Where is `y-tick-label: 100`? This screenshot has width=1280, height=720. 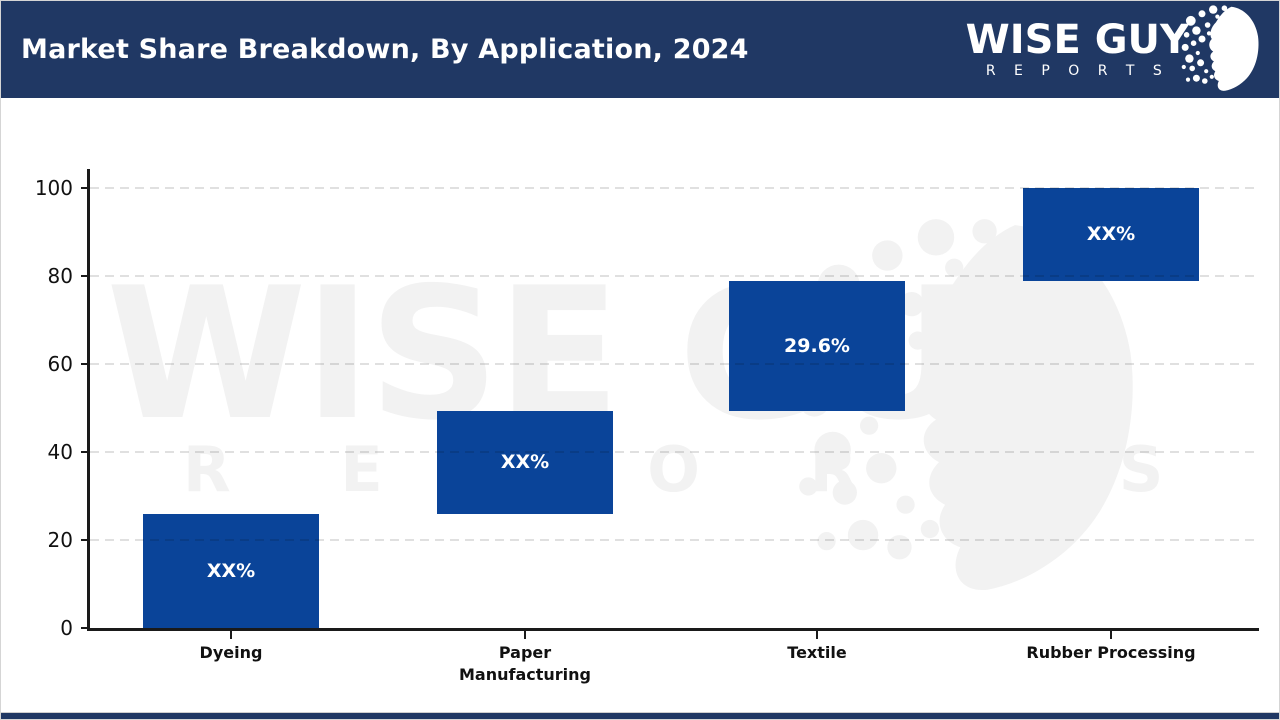
y-tick-label: 100 is located at coordinates (53, 188).